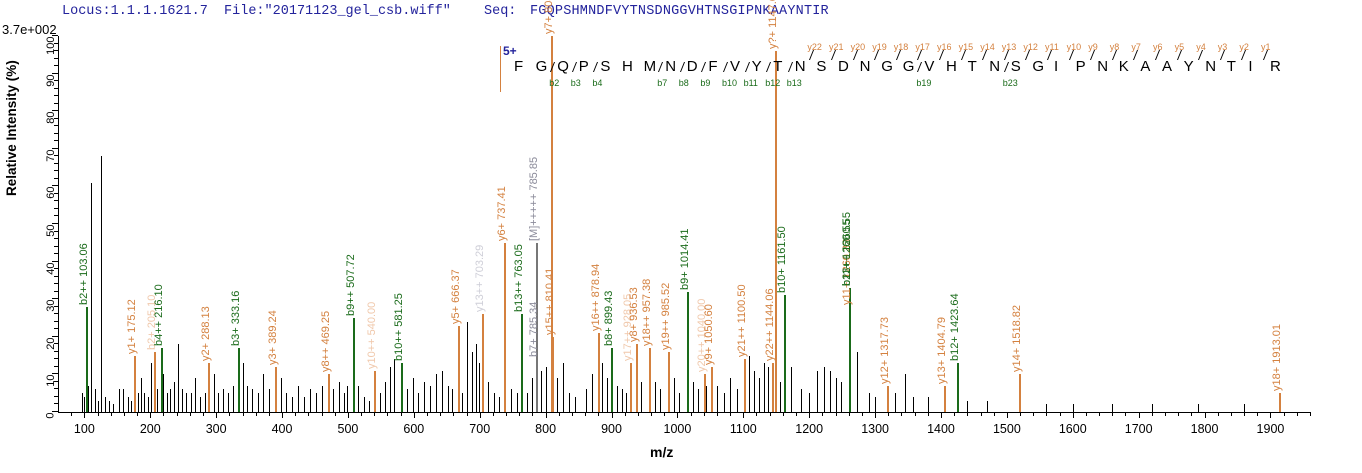  What do you see at coordinates (1138, 429) in the screenshot?
I see `x-tick-label: 1700` at bounding box center [1138, 429].